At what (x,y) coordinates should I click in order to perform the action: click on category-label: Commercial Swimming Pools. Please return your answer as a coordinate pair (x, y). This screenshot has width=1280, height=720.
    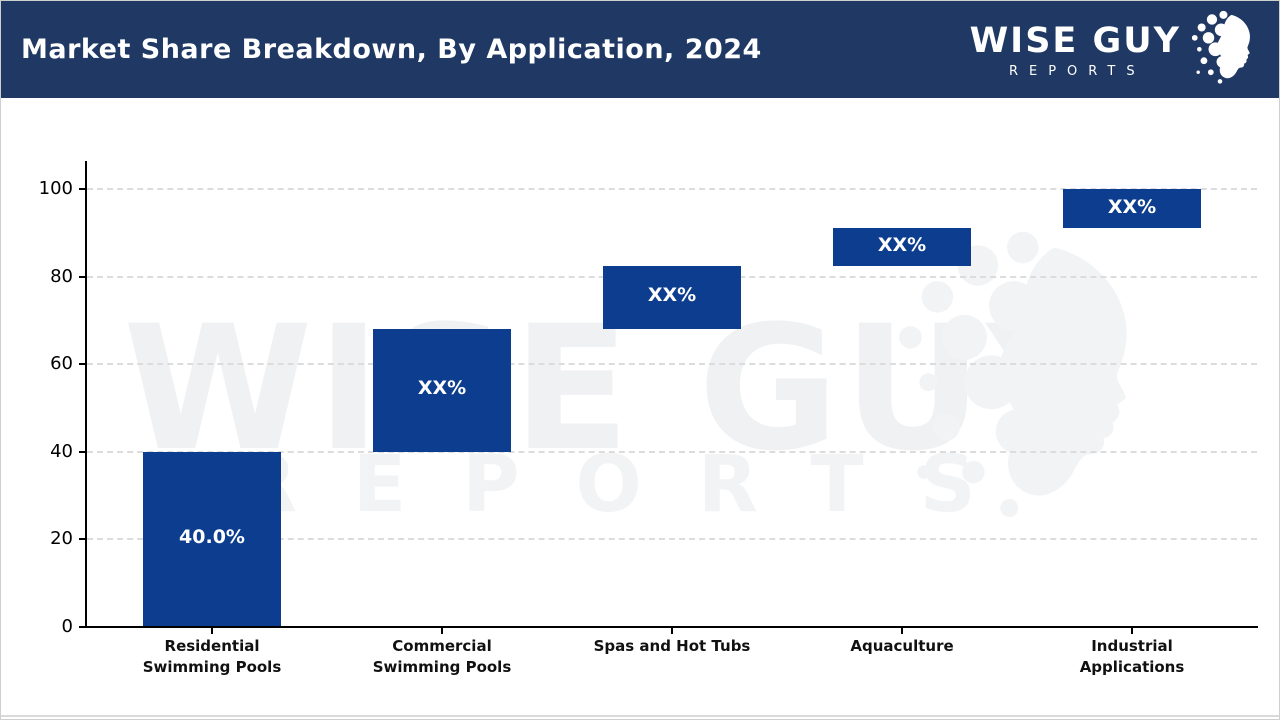
    Looking at the image, I should click on (442, 657).